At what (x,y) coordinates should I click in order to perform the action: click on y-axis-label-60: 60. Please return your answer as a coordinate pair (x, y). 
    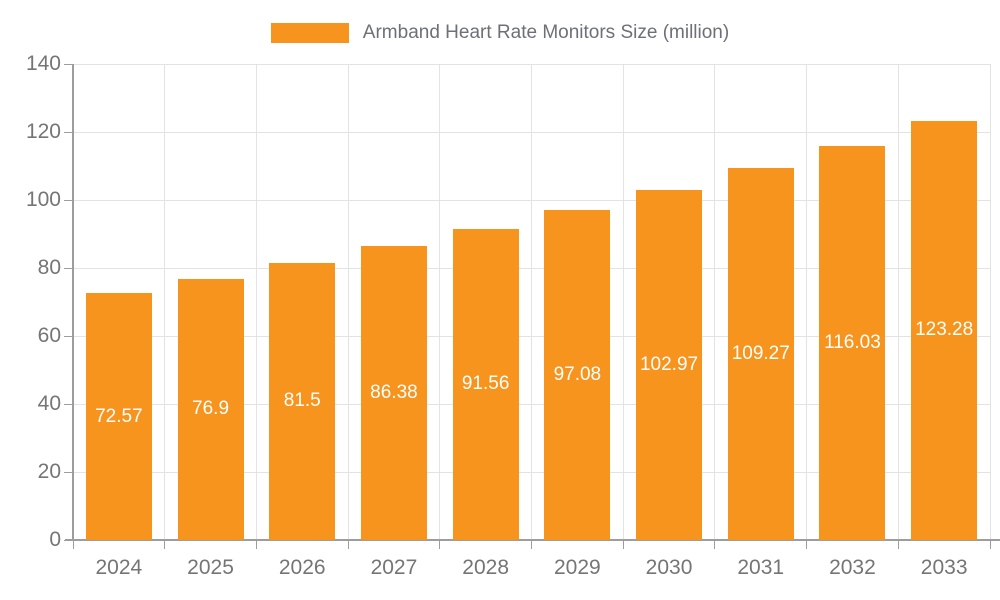
    Looking at the image, I should click on (49, 335).